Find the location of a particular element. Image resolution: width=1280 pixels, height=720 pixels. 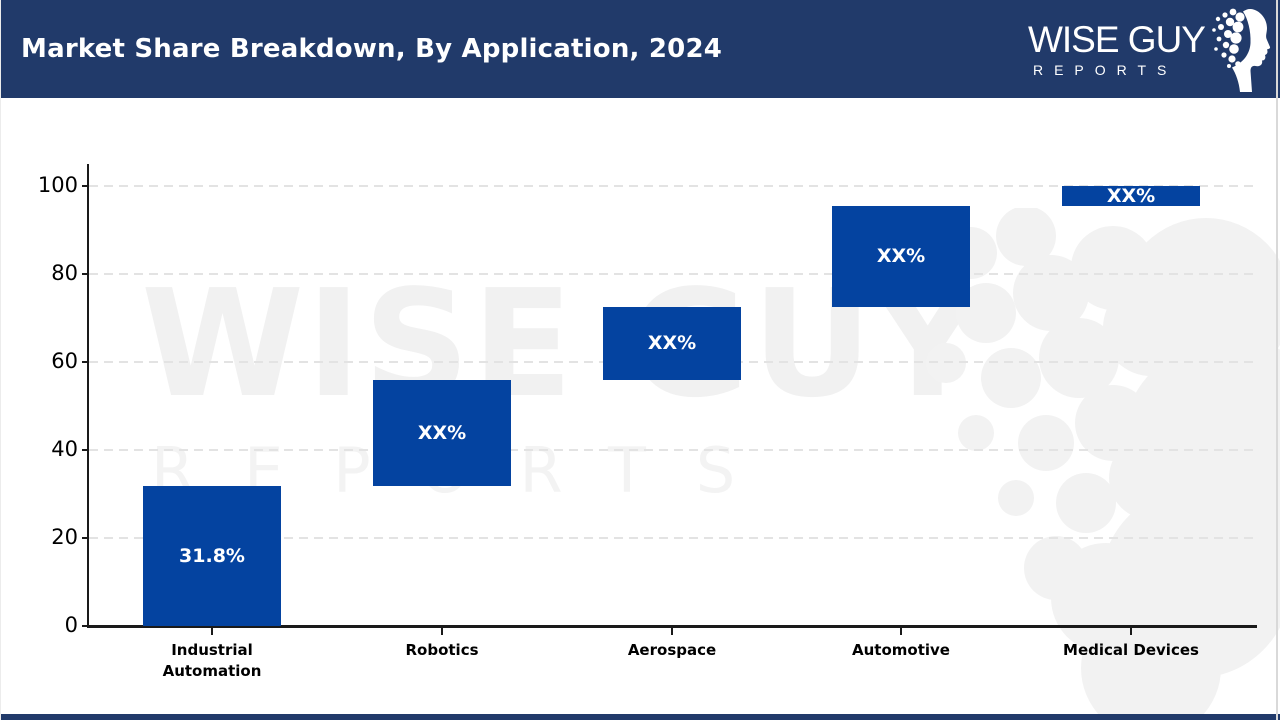

page-right-edge is located at coordinates (1277, 360).